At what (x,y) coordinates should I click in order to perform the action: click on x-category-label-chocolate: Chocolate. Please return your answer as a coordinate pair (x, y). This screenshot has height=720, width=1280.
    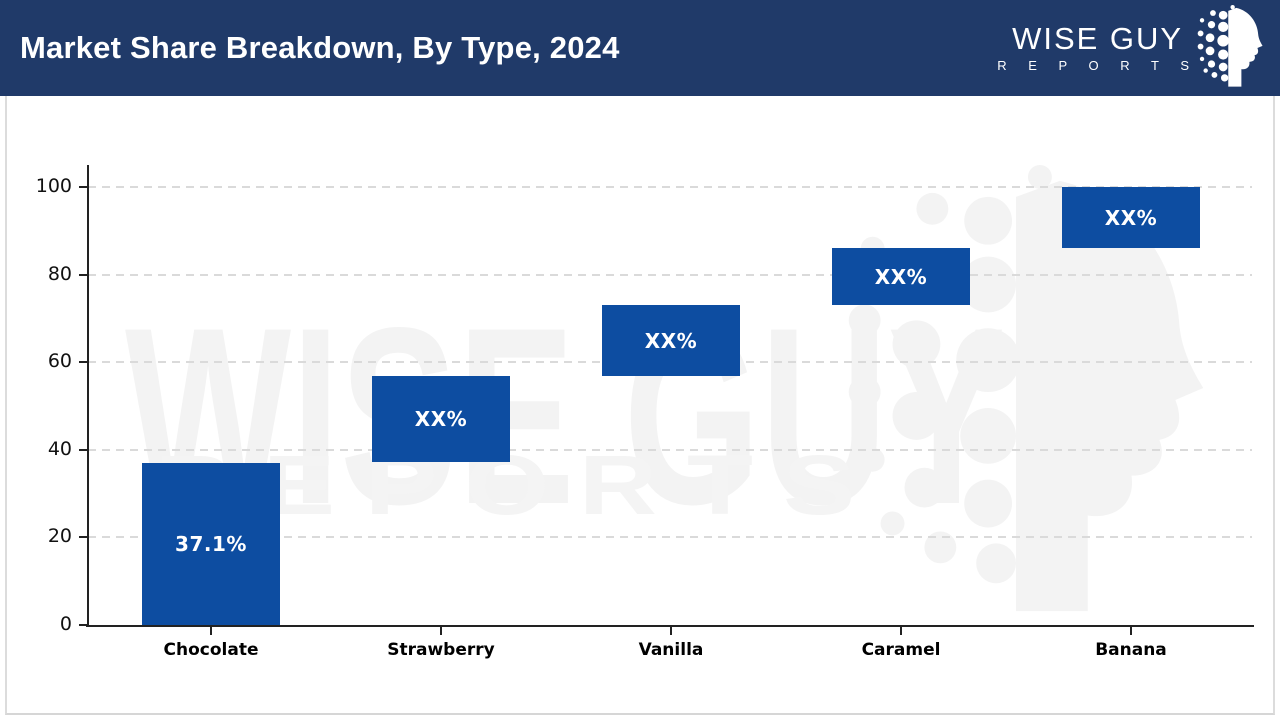
    Looking at the image, I should click on (211, 650).